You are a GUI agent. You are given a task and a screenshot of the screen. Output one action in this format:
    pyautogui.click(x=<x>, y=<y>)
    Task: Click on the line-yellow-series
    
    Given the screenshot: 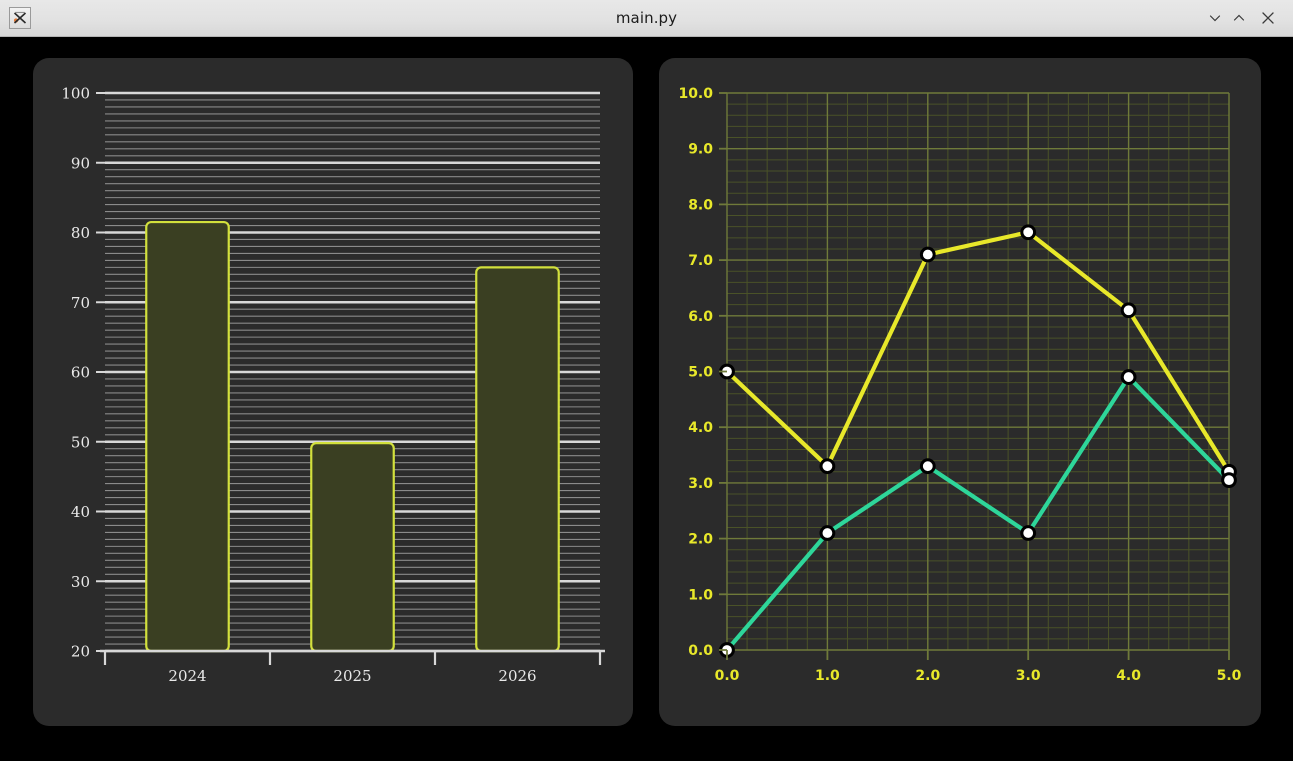 What is the action you would take?
    pyautogui.click(x=978, y=352)
    